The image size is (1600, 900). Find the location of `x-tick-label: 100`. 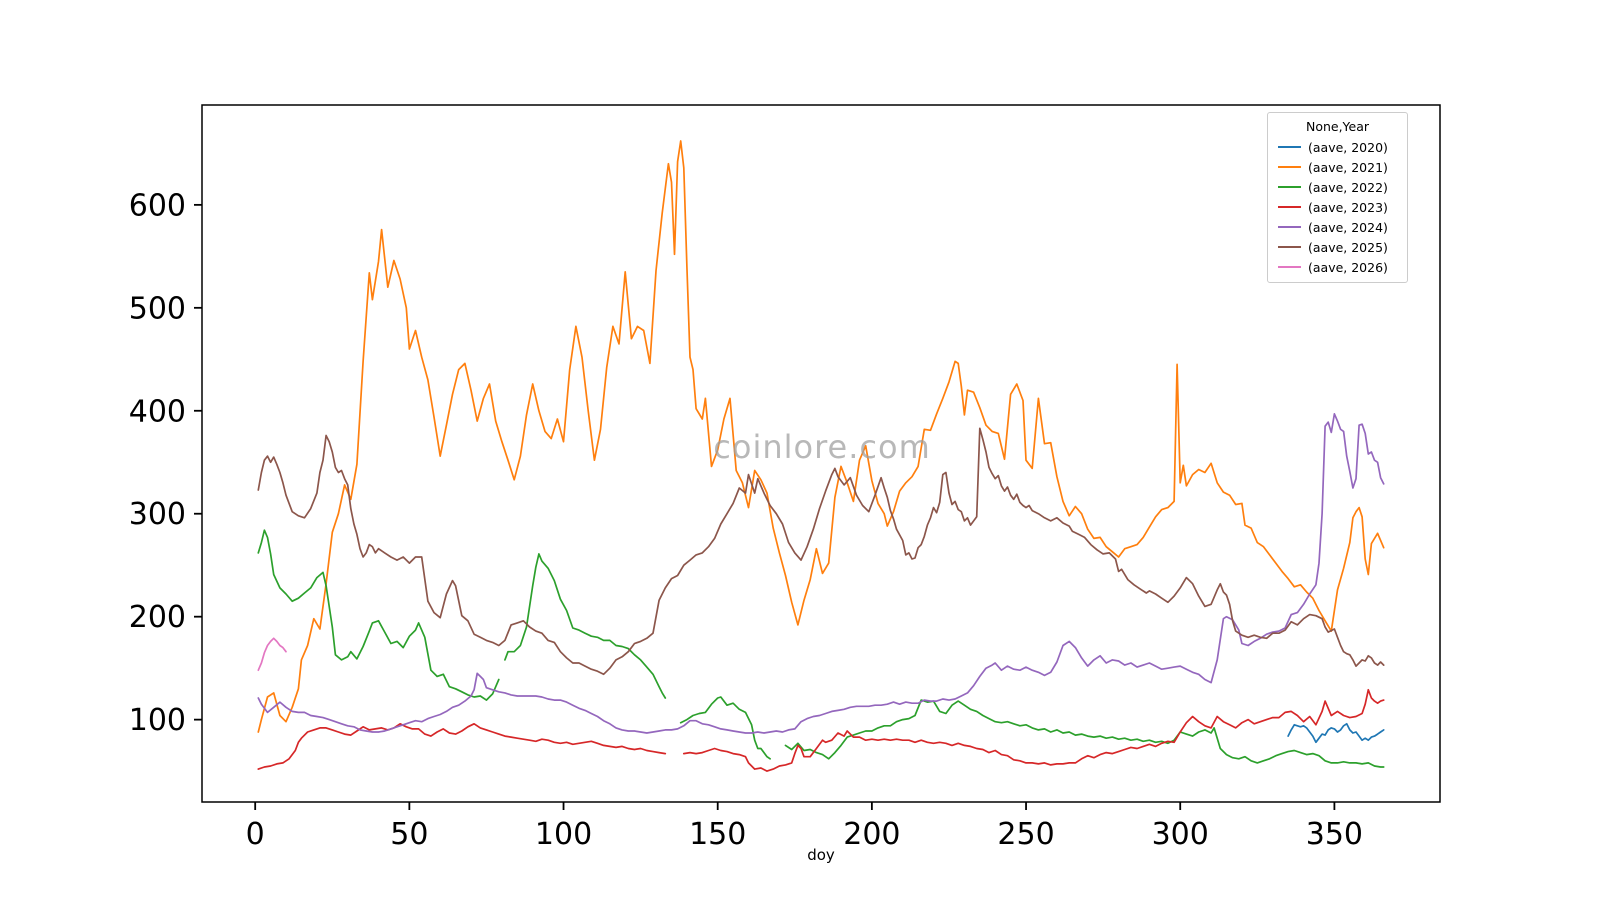

x-tick-label: 100 is located at coordinates (563, 834).